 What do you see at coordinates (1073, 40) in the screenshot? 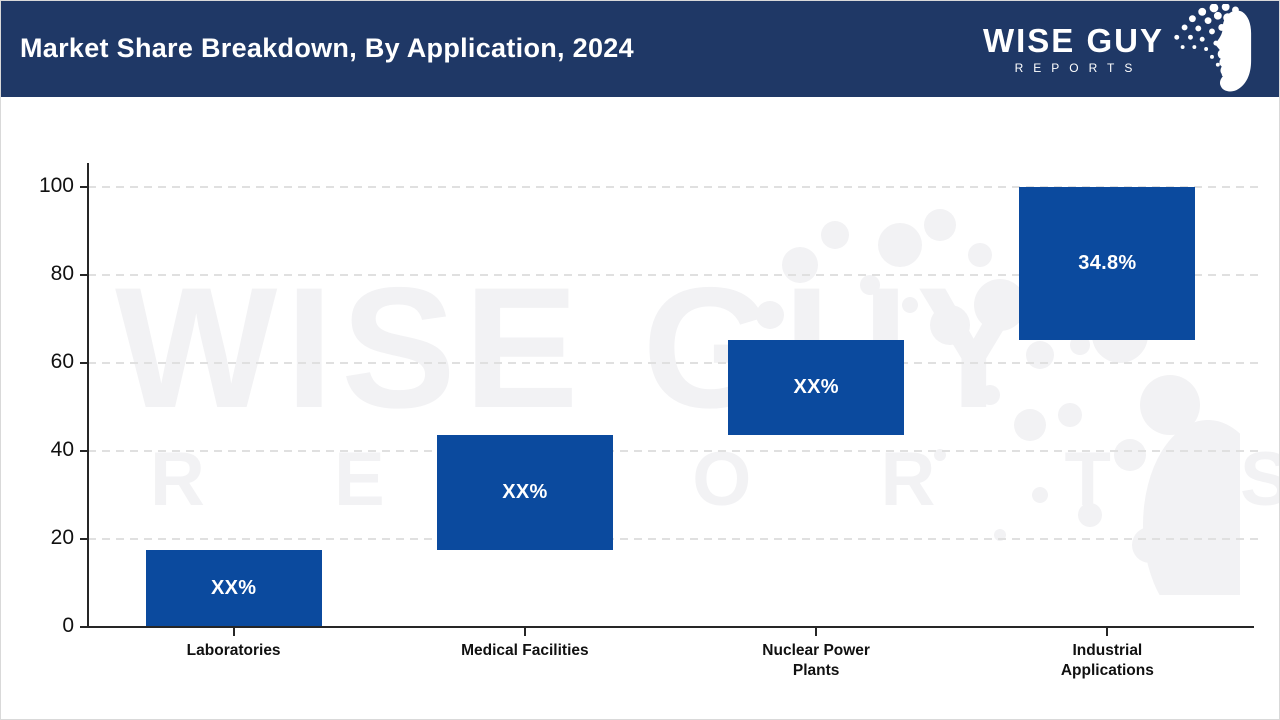
I see `brand-name: WISE GUY` at bounding box center [1073, 40].